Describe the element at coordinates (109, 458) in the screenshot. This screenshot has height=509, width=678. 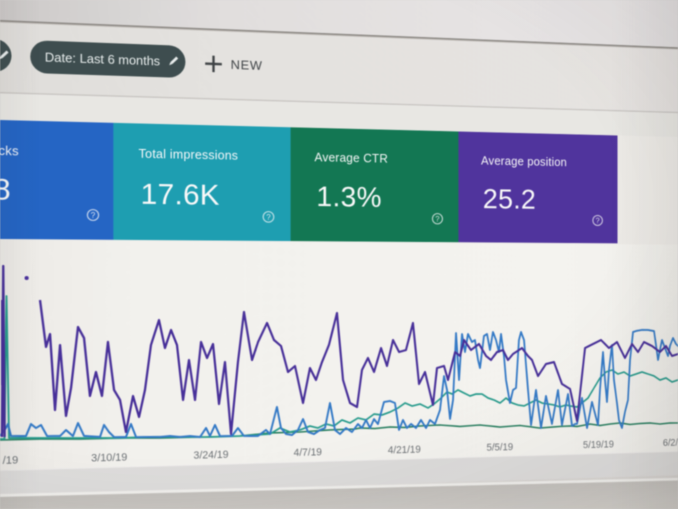
I see `svg-text: 3/10/19` at that location.